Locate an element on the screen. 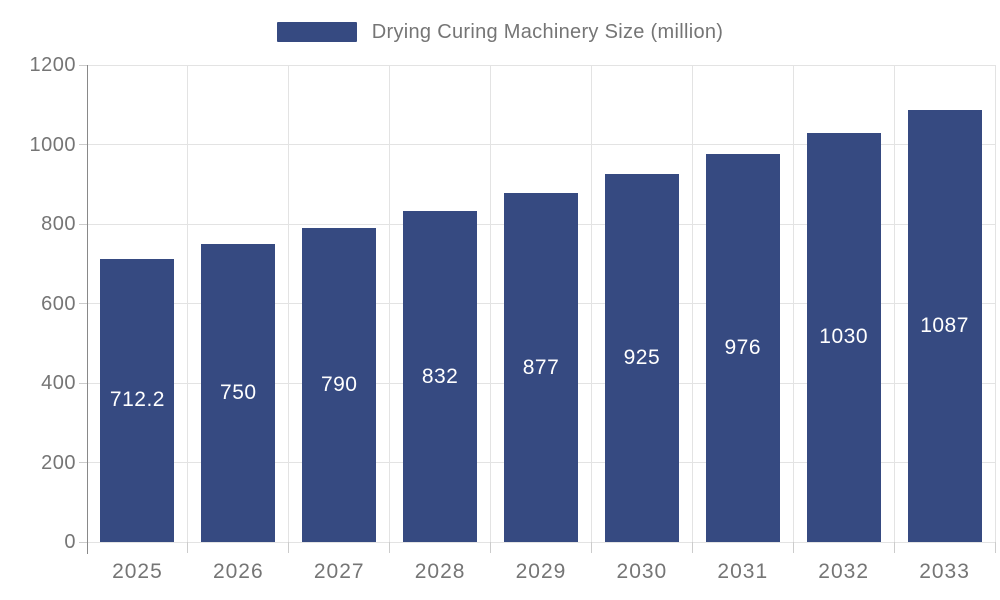 The height and width of the screenshot is (600, 1000). bar-value-label: 712.2 is located at coordinates (137, 400).